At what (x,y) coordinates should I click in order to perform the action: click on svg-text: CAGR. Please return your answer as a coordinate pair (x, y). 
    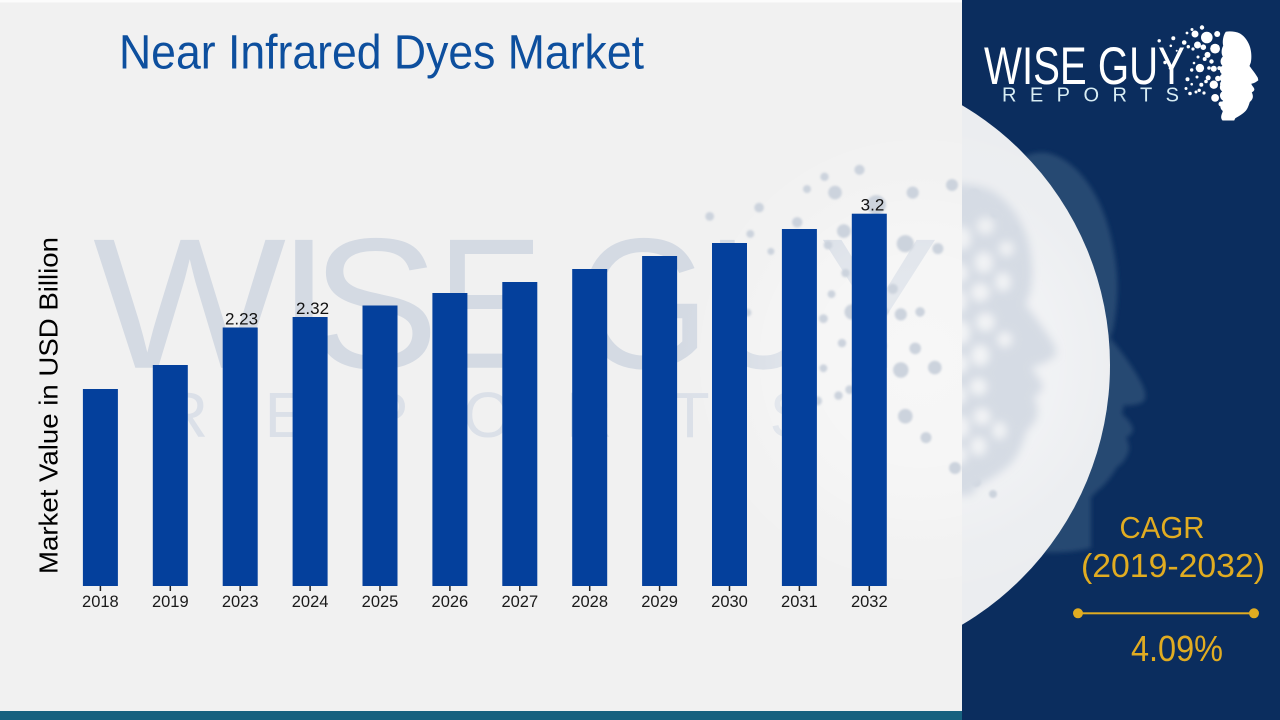
    Looking at the image, I should click on (1162, 527).